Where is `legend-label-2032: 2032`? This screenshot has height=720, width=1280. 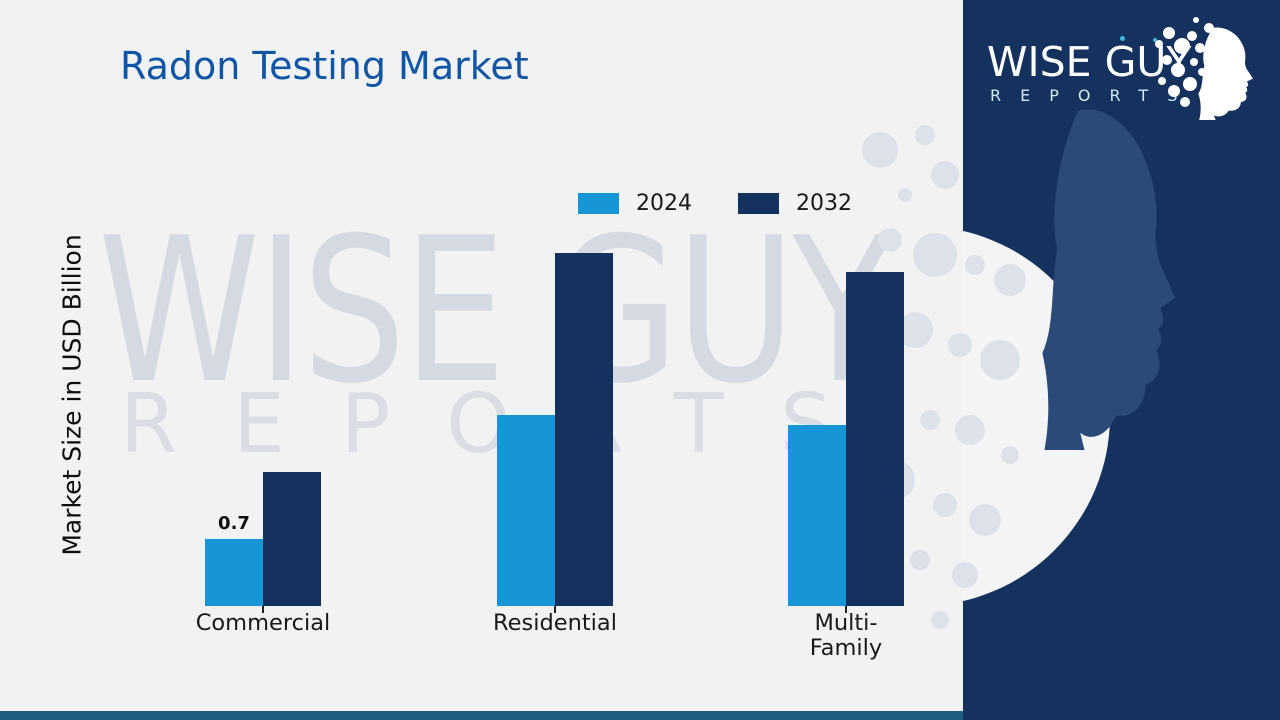
legend-label-2032: 2032 is located at coordinates (824, 203).